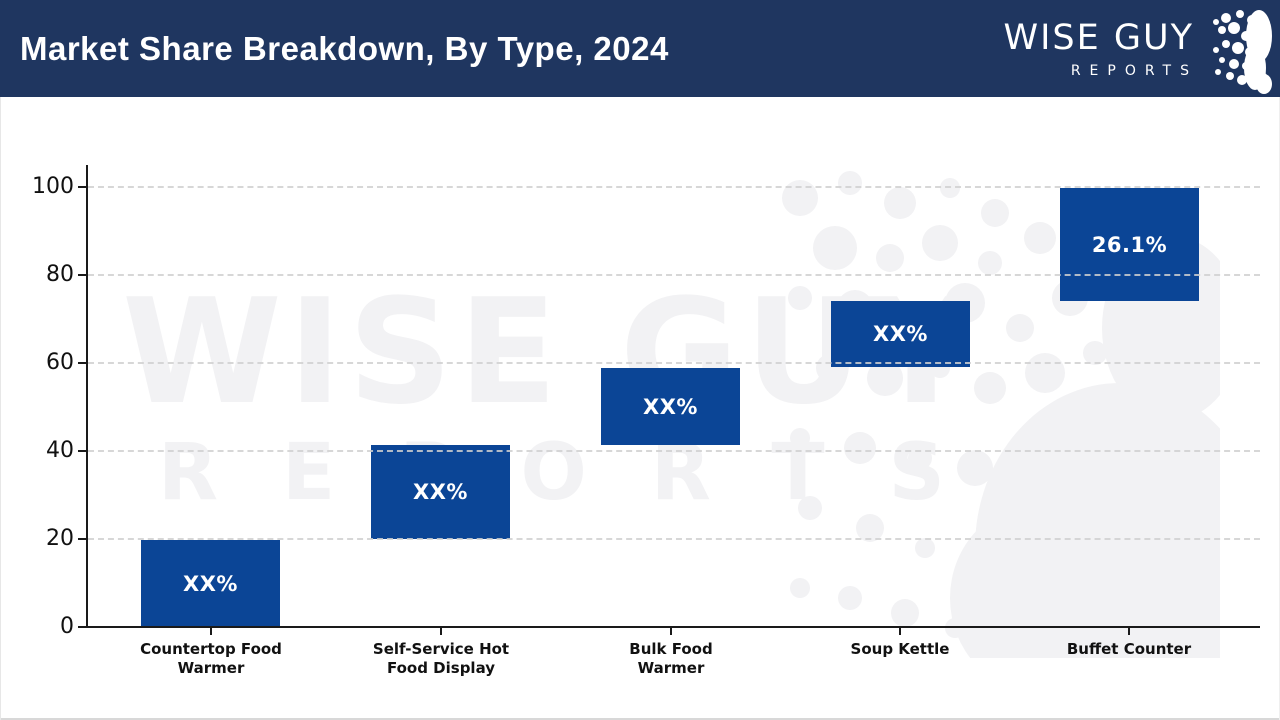 The width and height of the screenshot is (1280, 720). I want to click on bar-self-service-hot-food-display: XX%, so click(440, 492).